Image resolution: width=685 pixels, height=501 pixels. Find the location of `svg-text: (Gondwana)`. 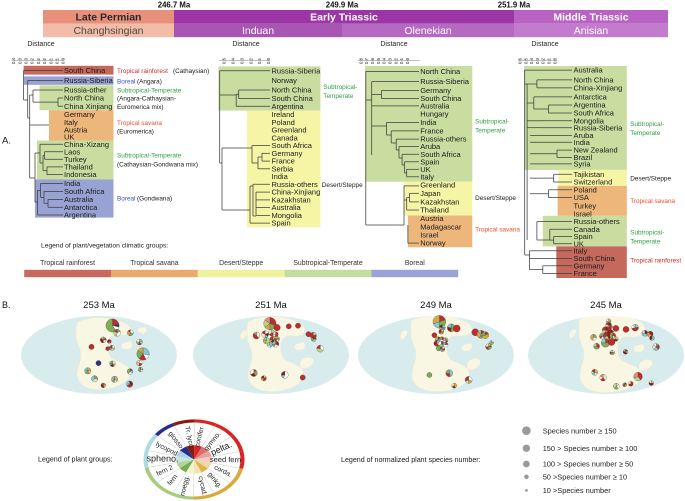

svg-text: (Gondwana) is located at coordinates (154, 199).